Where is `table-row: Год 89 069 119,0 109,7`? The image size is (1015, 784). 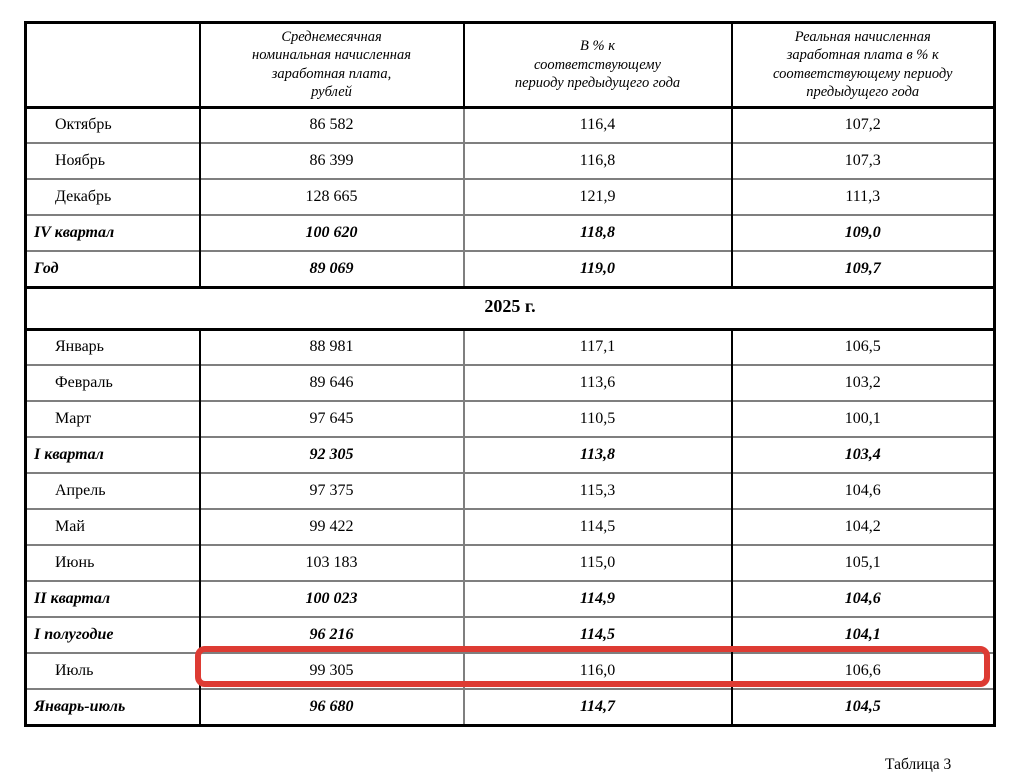 table-row: Год 89 069 119,0 109,7 is located at coordinates (510, 269).